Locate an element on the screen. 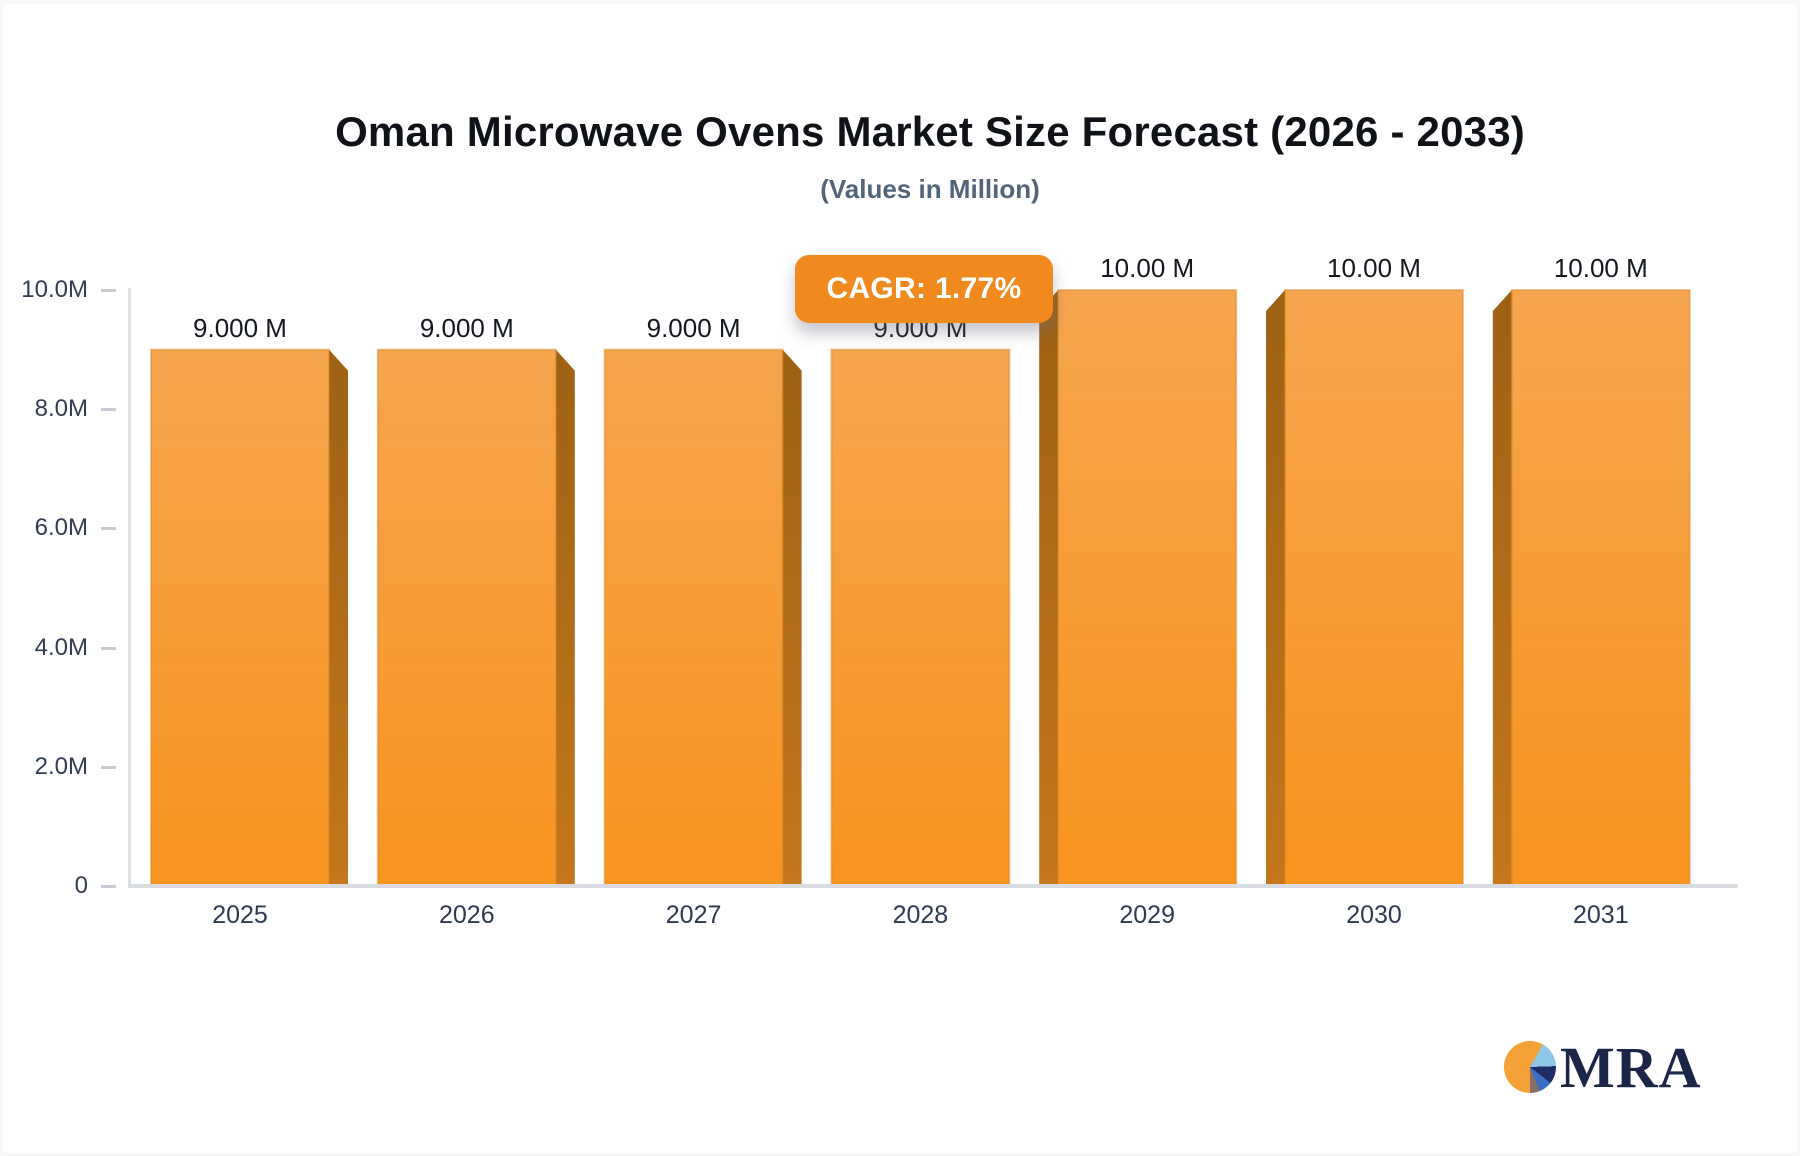 Image resolution: width=1800 pixels, height=1156 pixels. bar-face-2028 is located at coordinates (920, 618).